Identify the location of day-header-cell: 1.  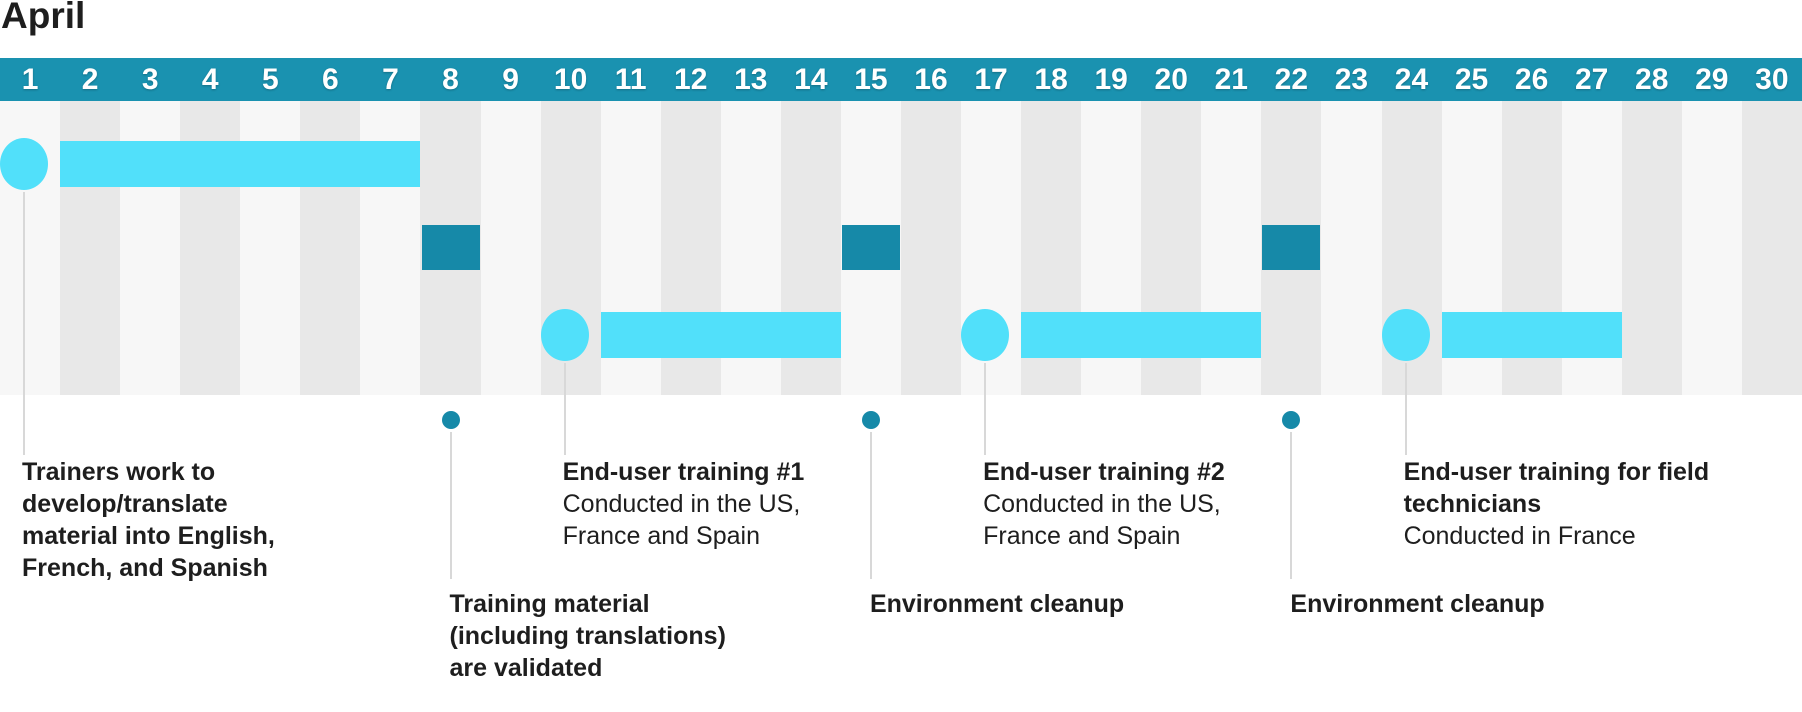
(30, 79).